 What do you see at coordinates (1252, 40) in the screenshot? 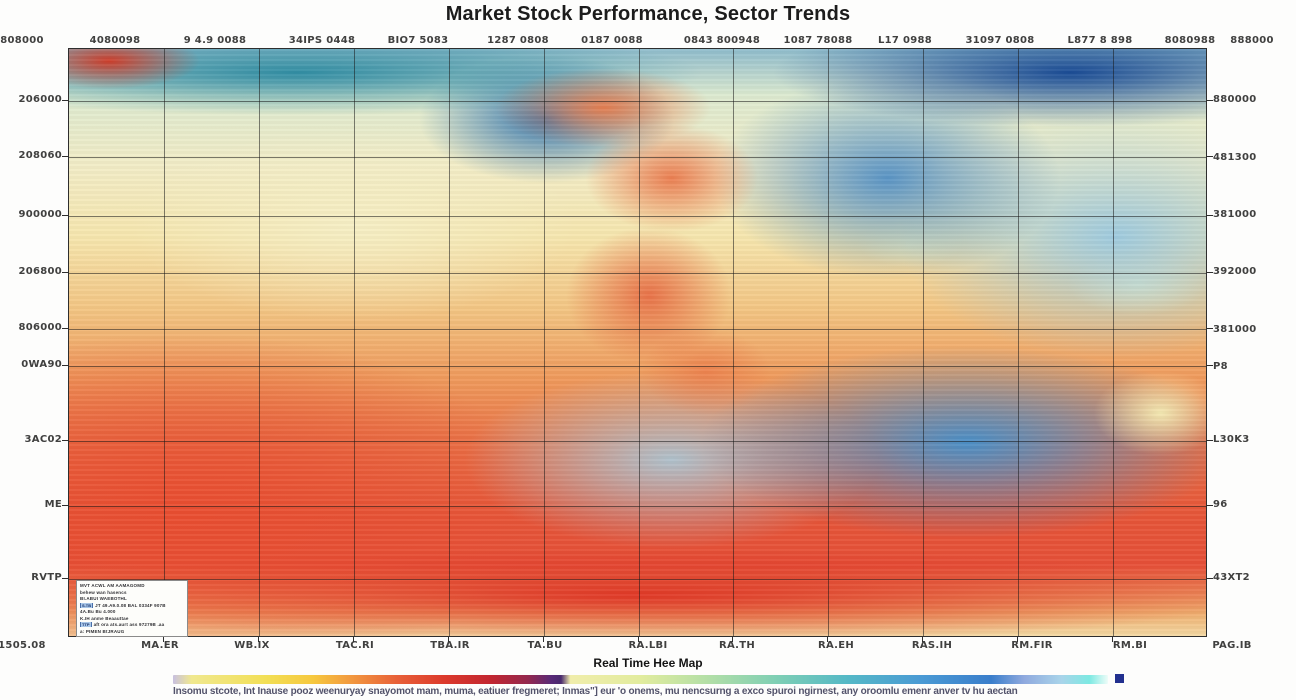
I see `top-axis-label: 888000` at bounding box center [1252, 40].